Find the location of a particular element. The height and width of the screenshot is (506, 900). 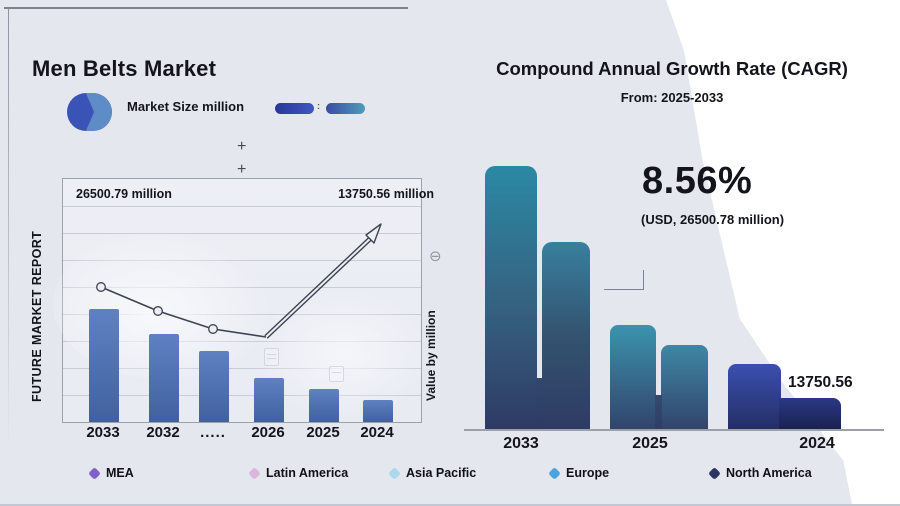

cagr-detail: (USD, 26500.78 million) is located at coordinates (713, 219).